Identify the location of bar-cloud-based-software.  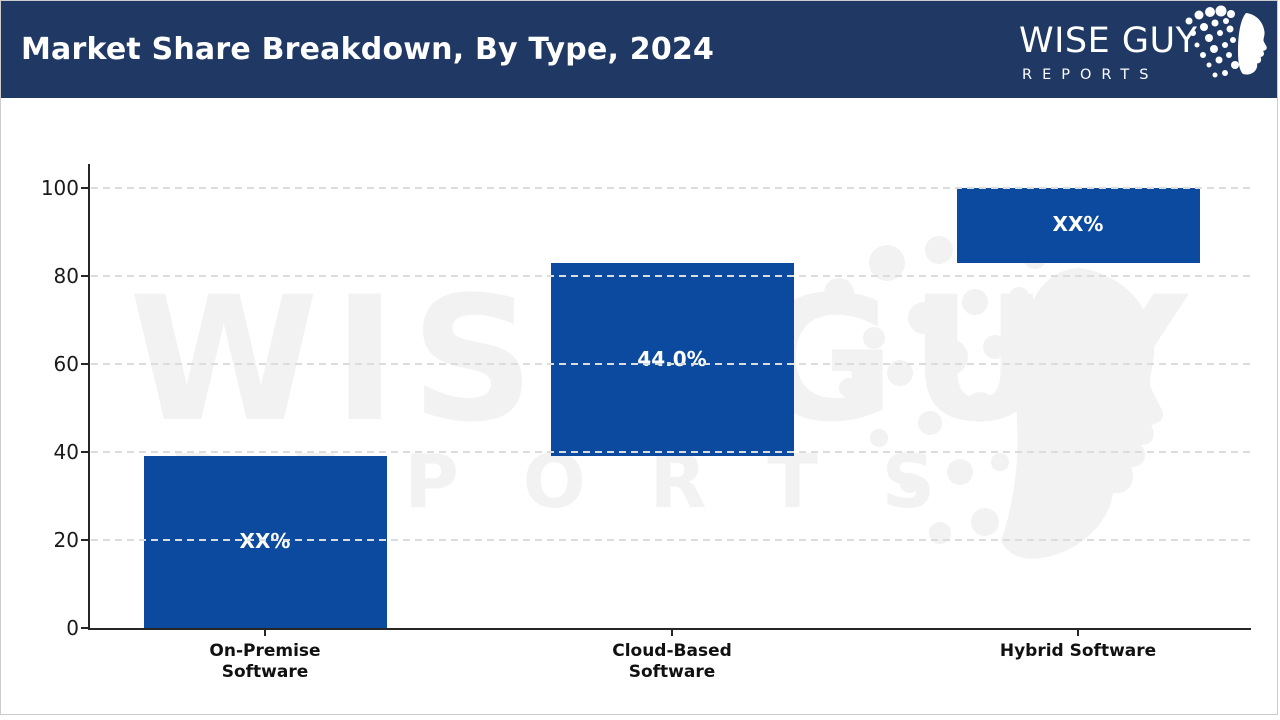
(672, 359).